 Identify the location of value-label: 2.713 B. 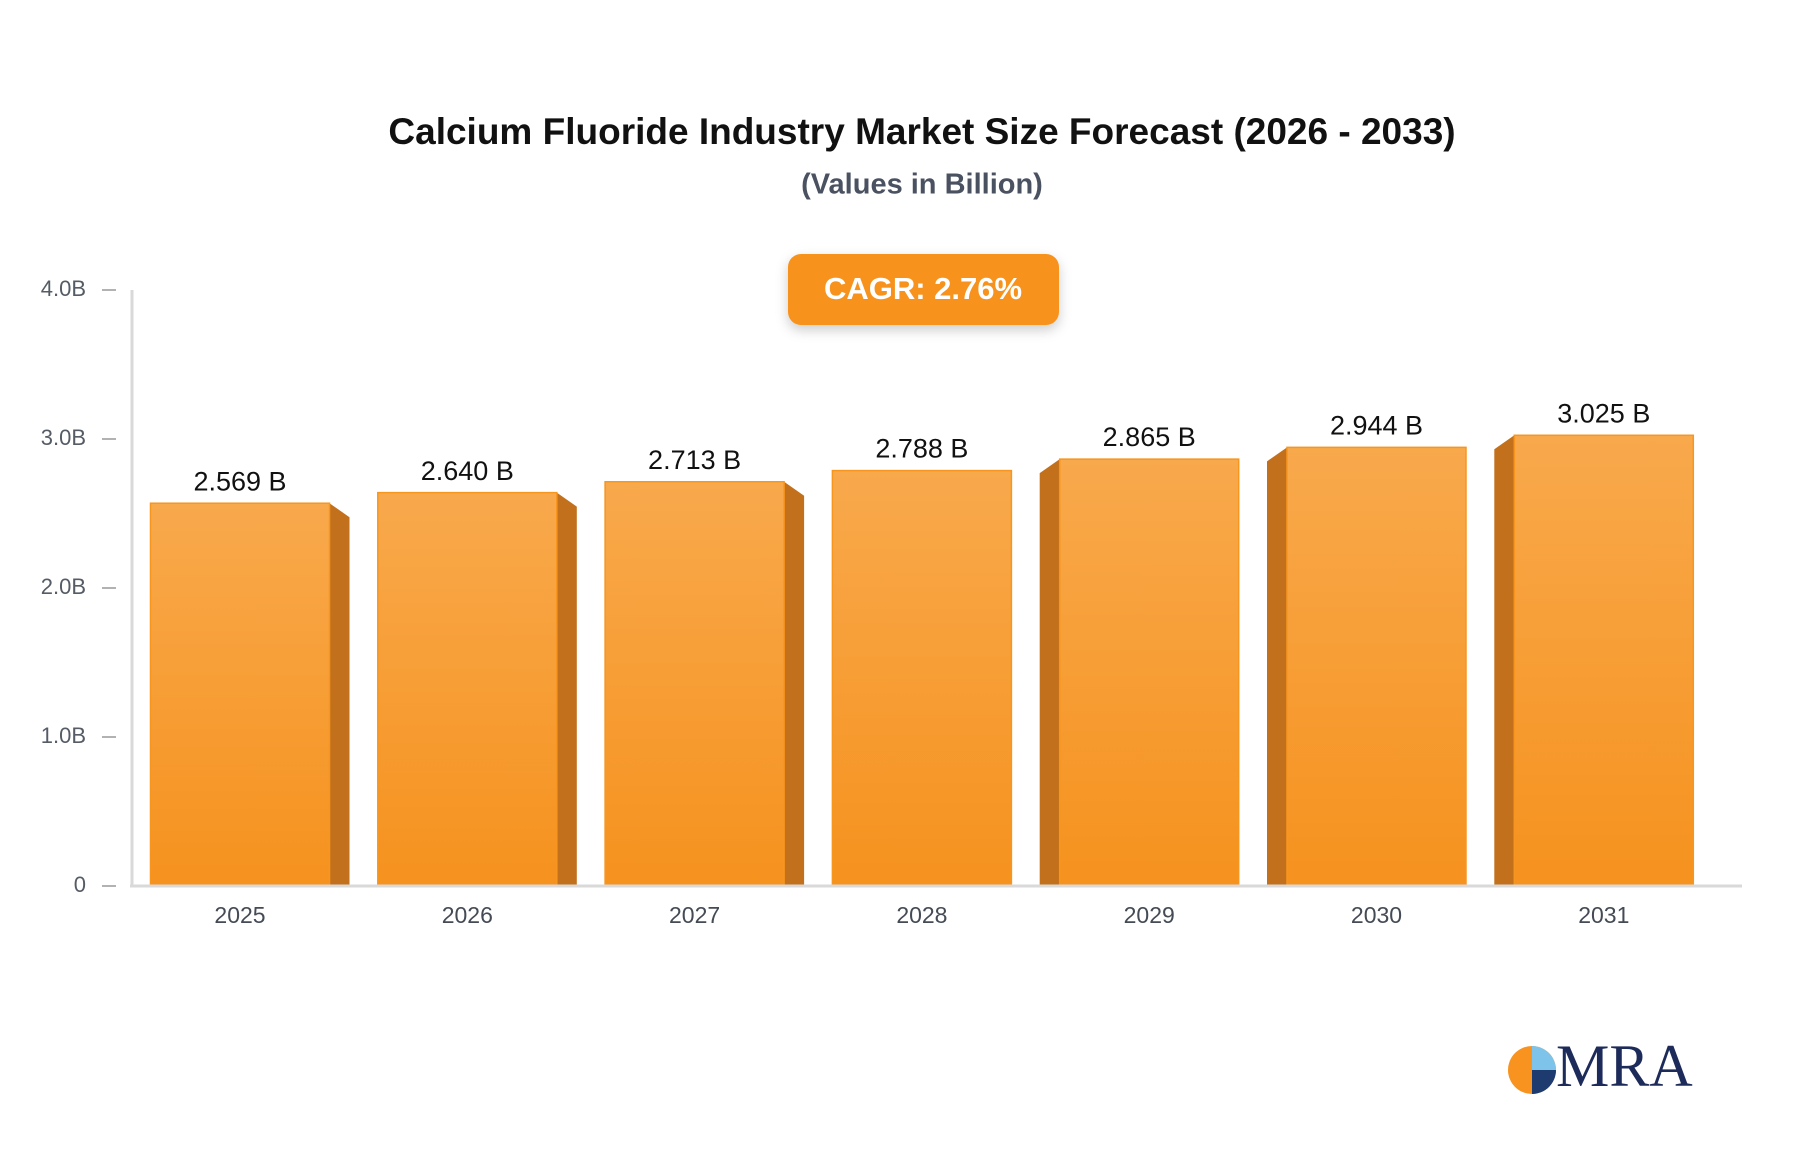
(694, 460).